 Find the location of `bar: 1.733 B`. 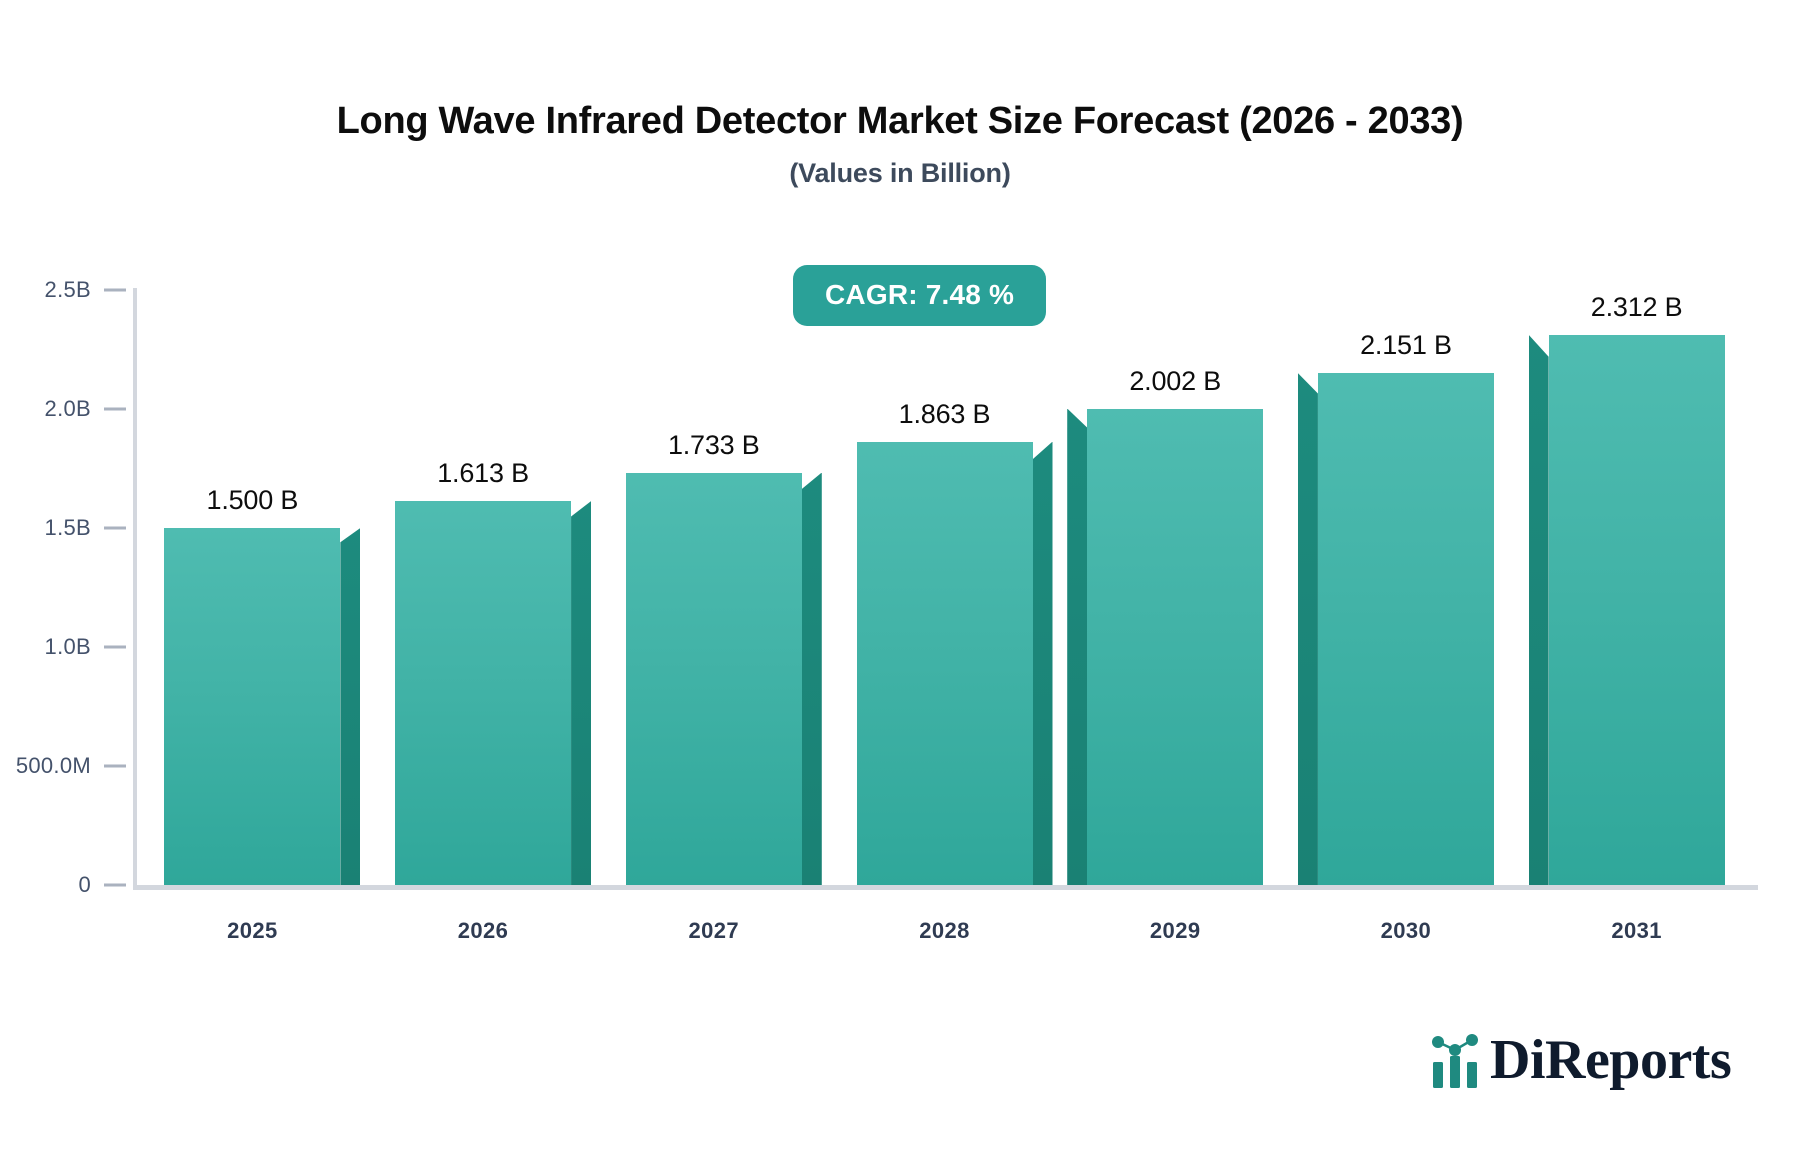

bar: 1.733 B is located at coordinates (723, 657).